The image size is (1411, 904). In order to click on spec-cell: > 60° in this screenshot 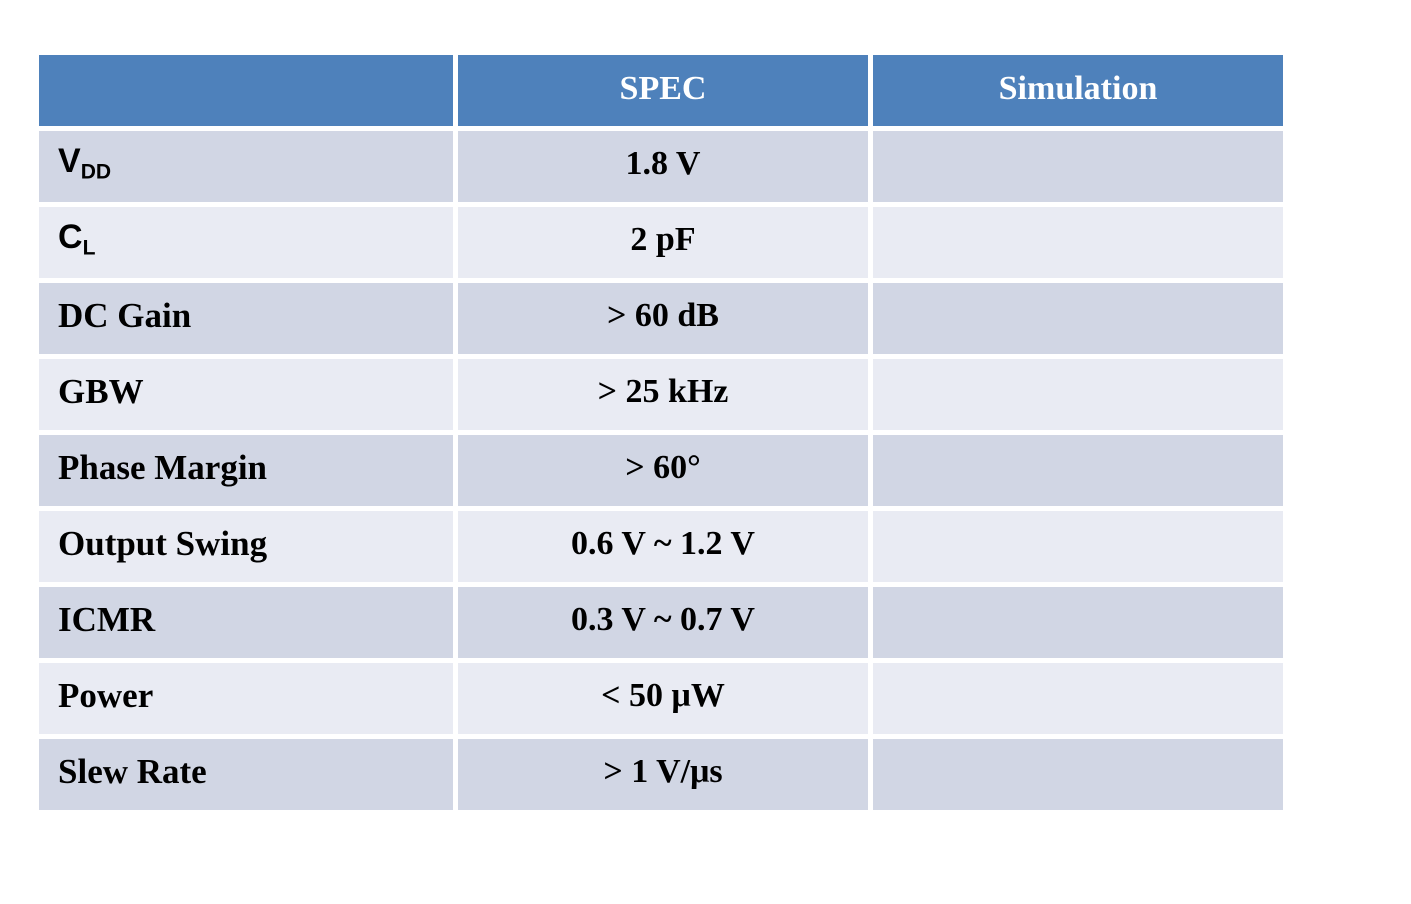, I will do `click(663, 470)`.